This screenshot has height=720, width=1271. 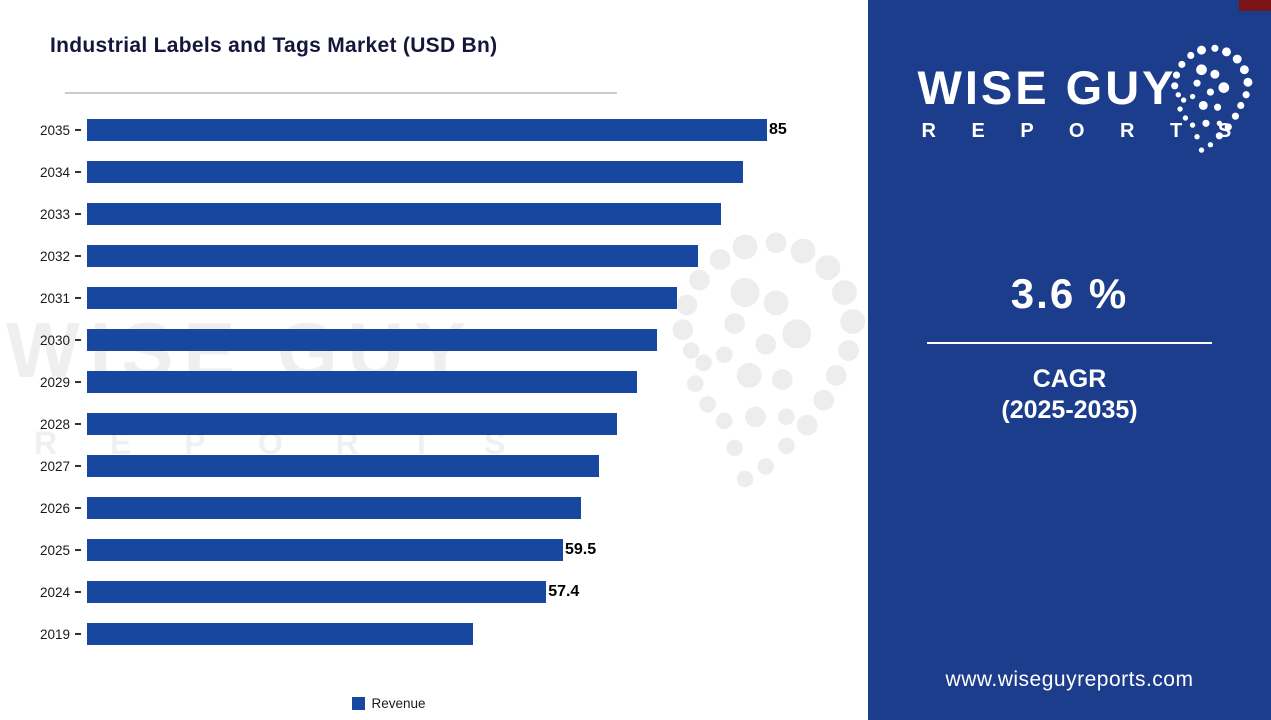 I want to click on bar-row: 2019, so click(x=397, y=634).